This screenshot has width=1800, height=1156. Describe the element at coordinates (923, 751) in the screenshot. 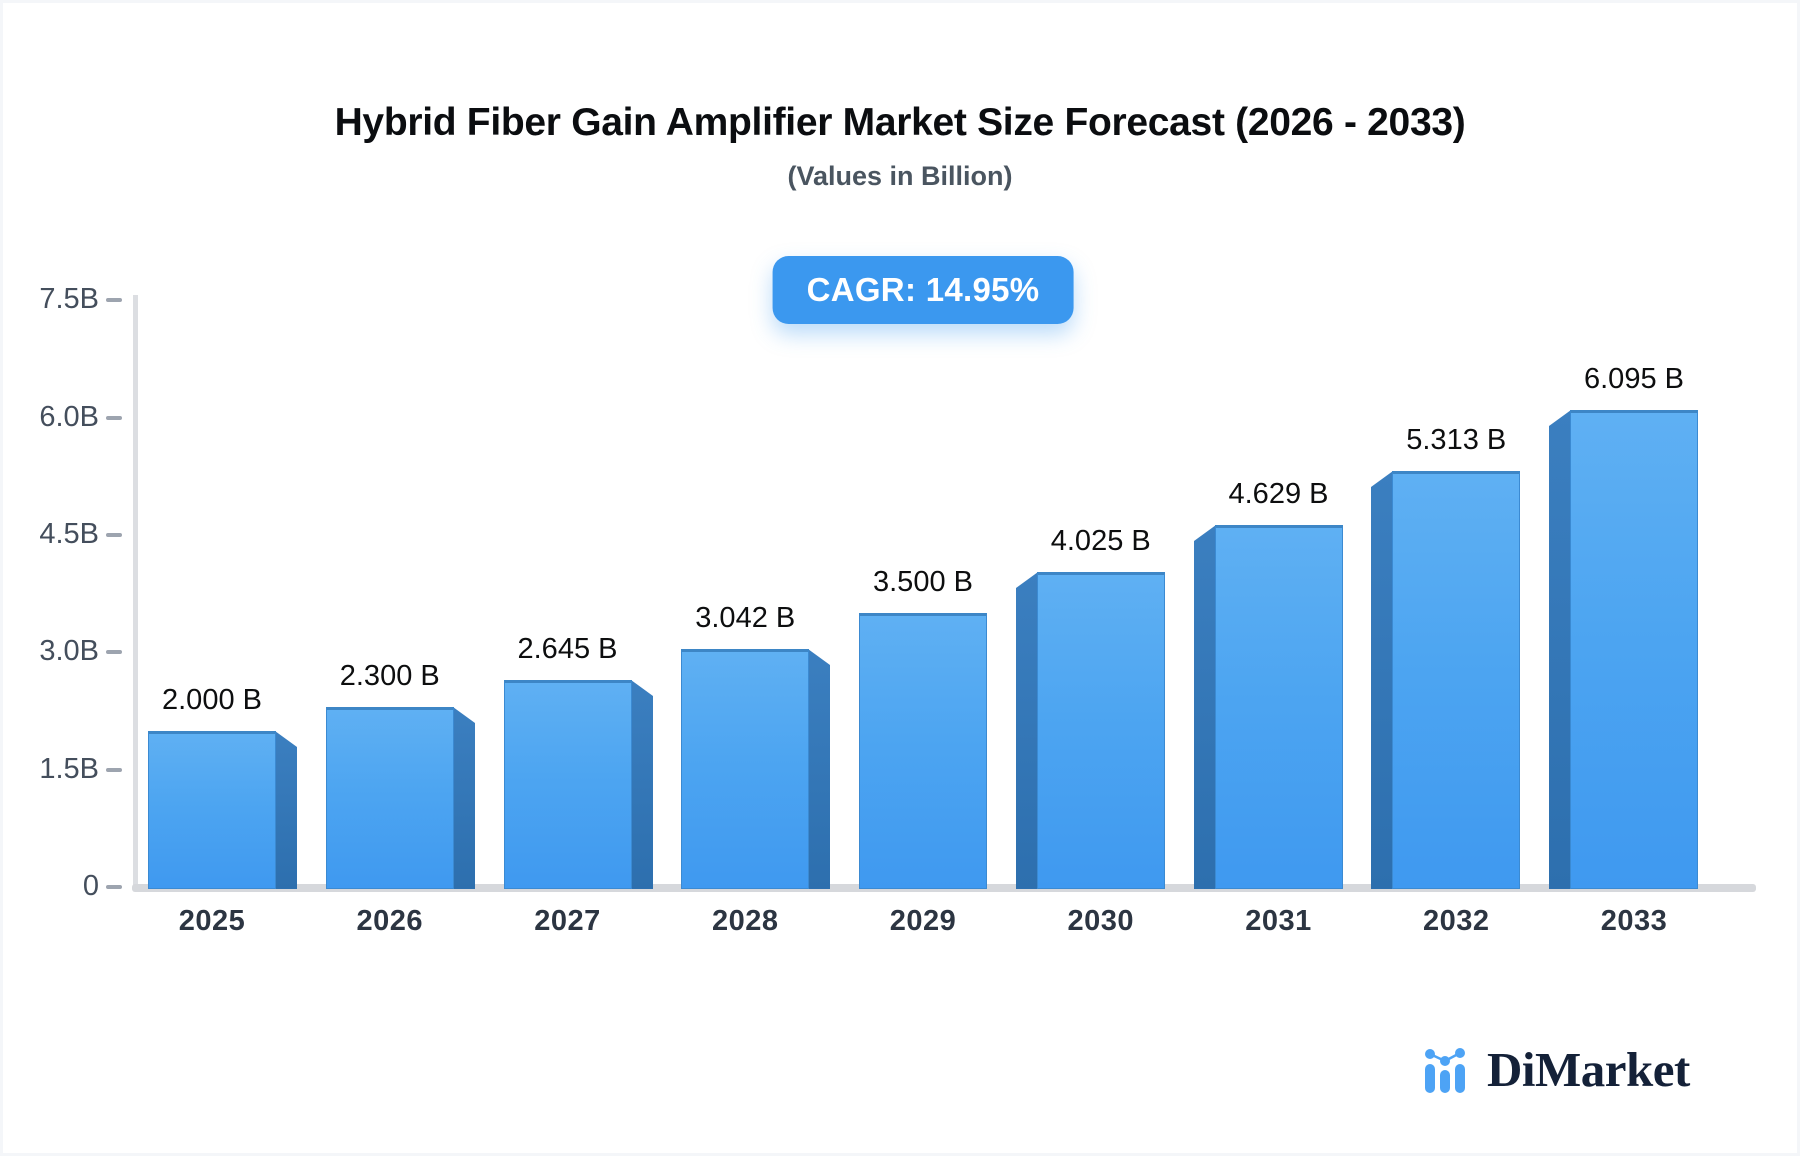

I see `bar-2029` at that location.